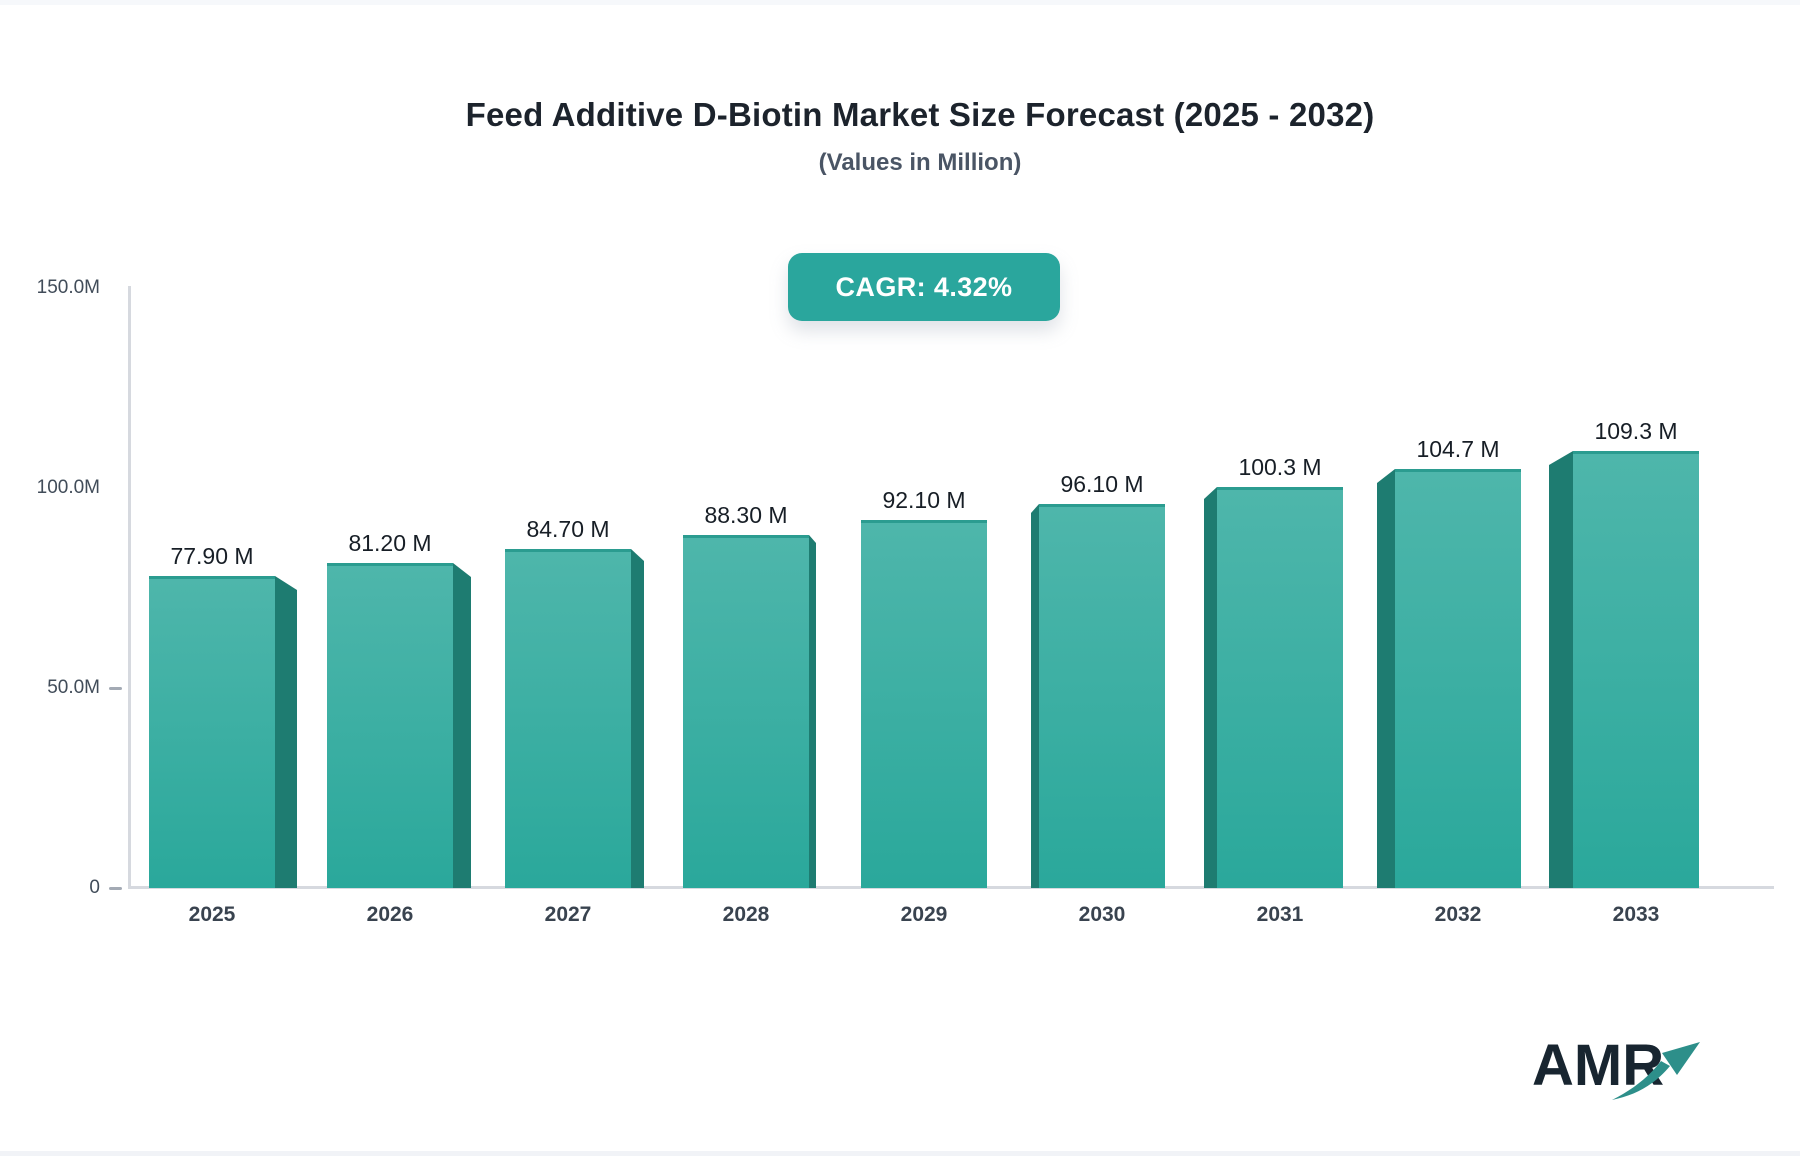  Describe the element at coordinates (1102, 484) in the screenshot. I see `bar-value-label: 96.10 M` at that location.